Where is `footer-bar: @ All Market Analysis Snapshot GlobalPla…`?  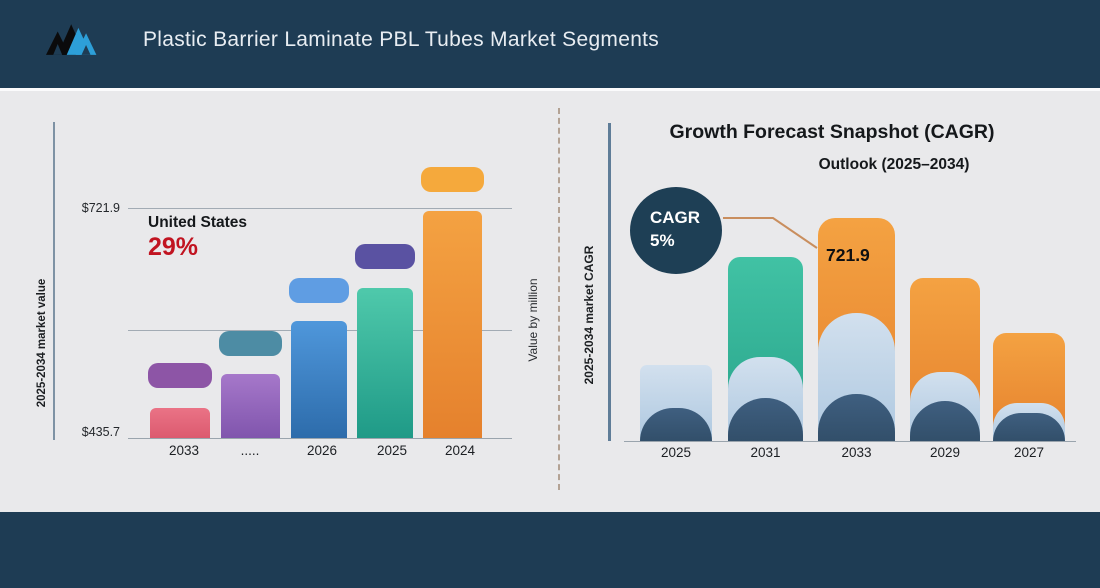 footer-bar: @ All Market Analysis Snapshot GlobalPla… is located at coordinates (550, 550).